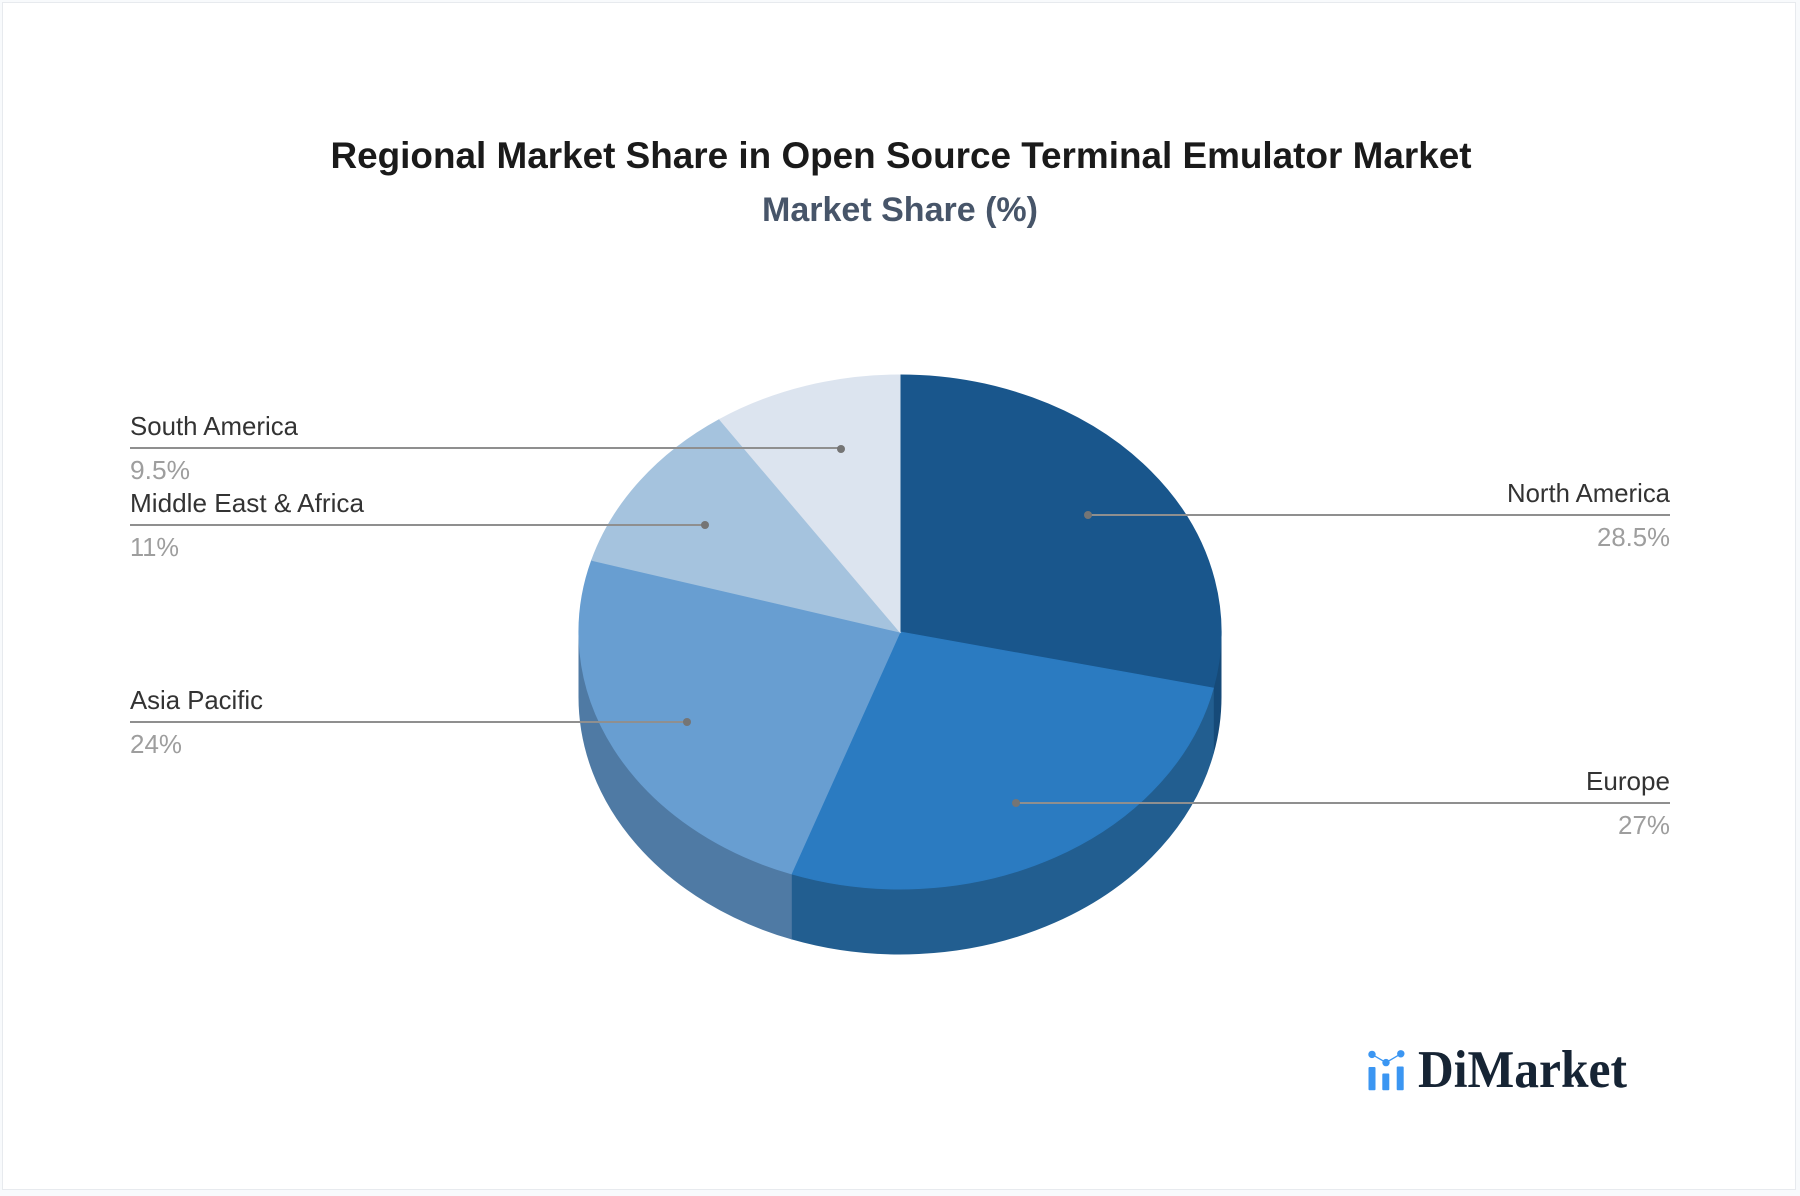  Describe the element at coordinates (1633, 537) in the screenshot. I see `svg-text: 28.5%` at that location.